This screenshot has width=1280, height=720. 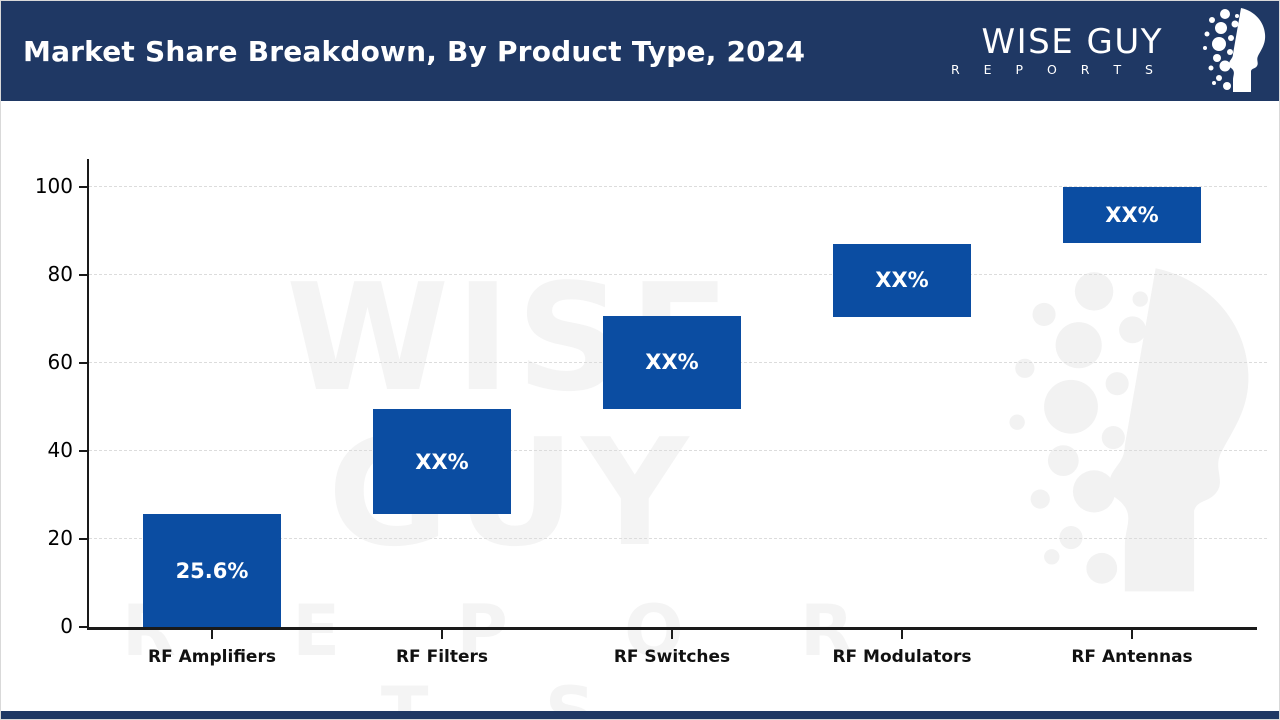 I want to click on x-tick-rf-amplifiers, so click(x=212, y=634).